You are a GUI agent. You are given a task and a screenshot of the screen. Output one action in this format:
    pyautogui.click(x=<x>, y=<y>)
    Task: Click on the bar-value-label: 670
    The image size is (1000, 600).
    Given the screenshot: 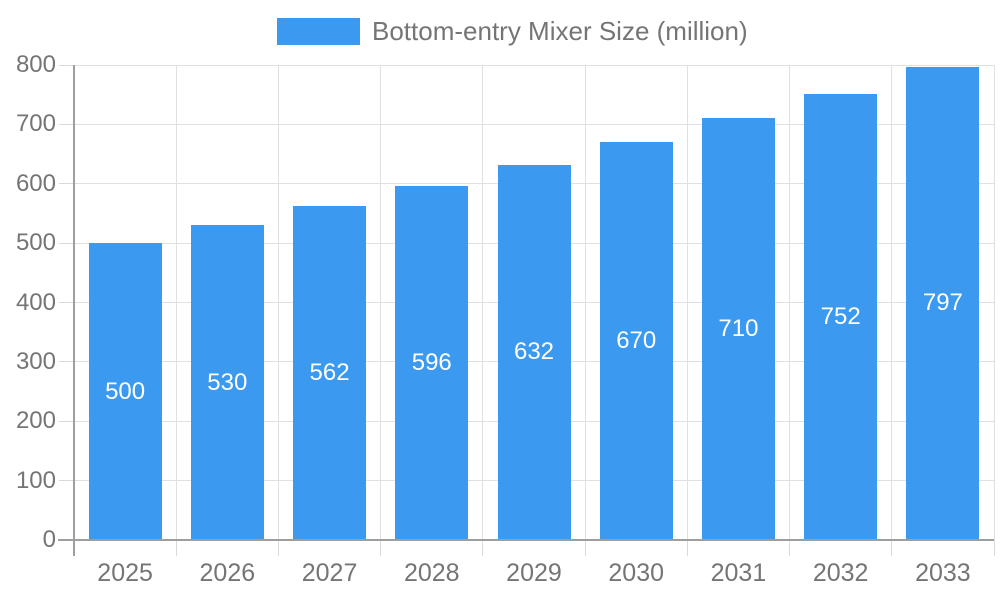 What is the action you would take?
    pyautogui.click(x=636, y=341)
    